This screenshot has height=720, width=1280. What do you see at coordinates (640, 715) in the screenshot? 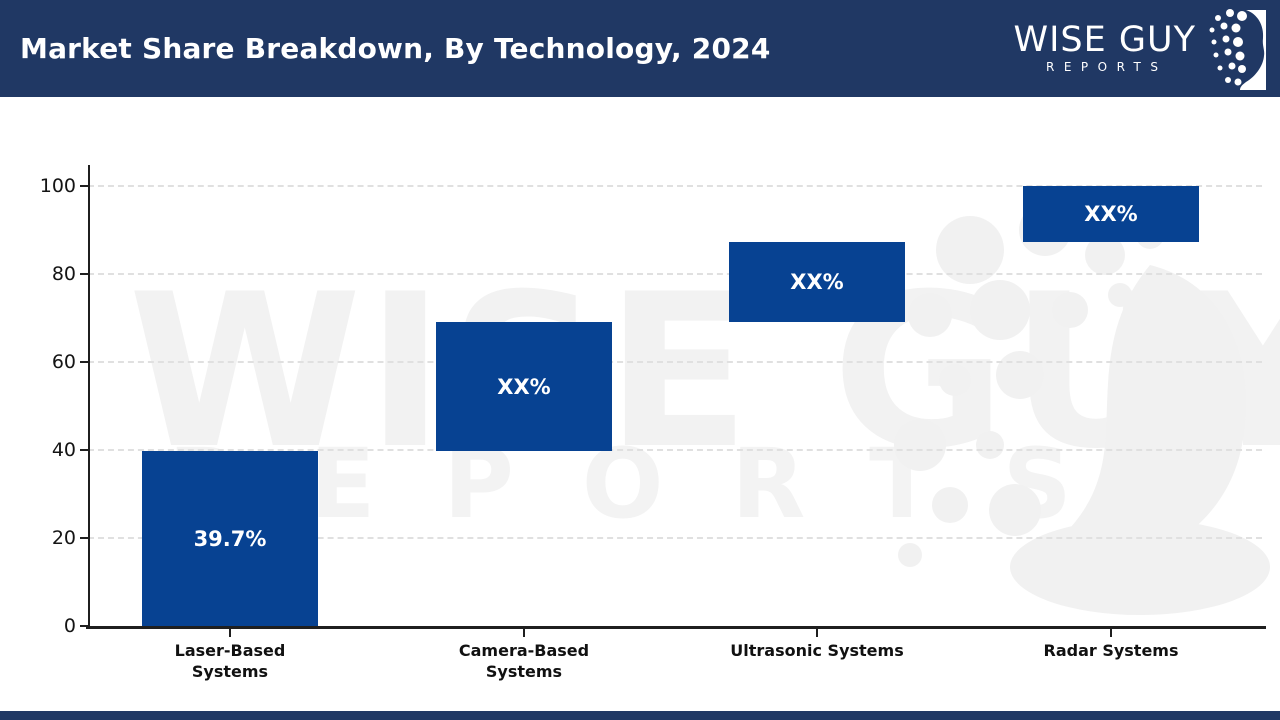
I see `footer-bar` at bounding box center [640, 715].